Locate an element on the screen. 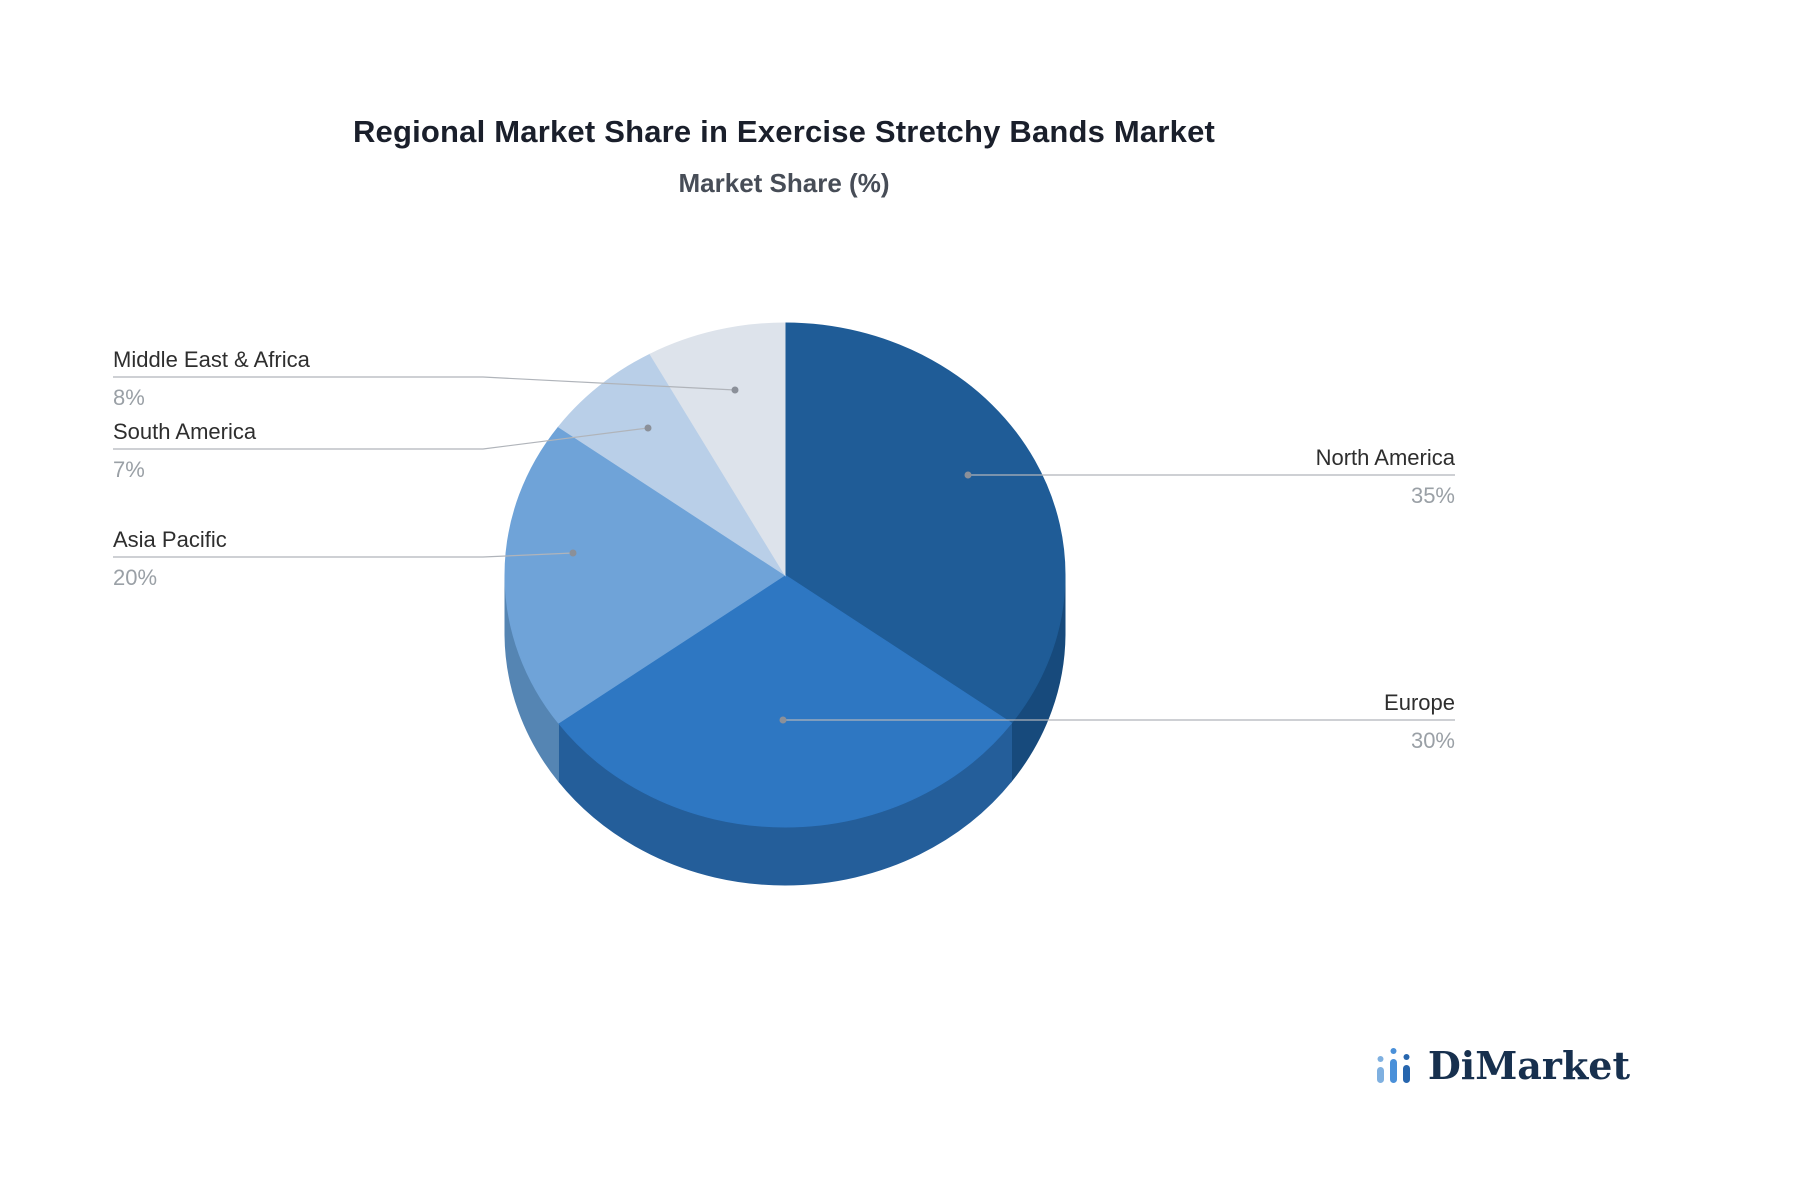 The height and width of the screenshot is (1196, 1800). slice-value: 20% is located at coordinates (135, 577).